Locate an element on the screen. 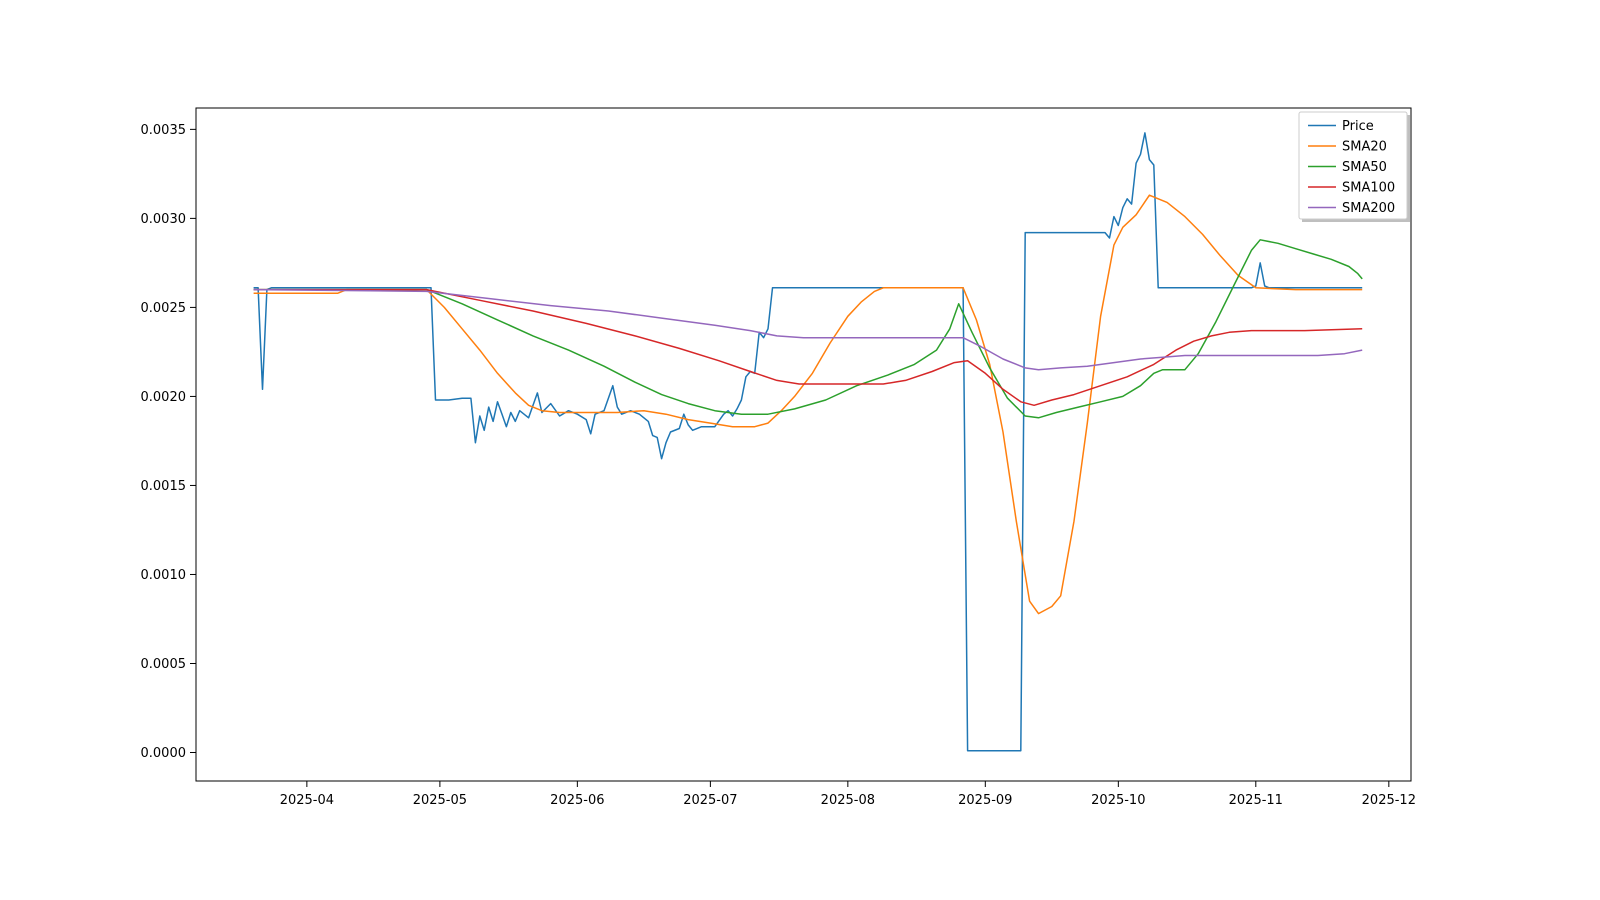  legend-label-sma200: SMA200 is located at coordinates (1368, 208).